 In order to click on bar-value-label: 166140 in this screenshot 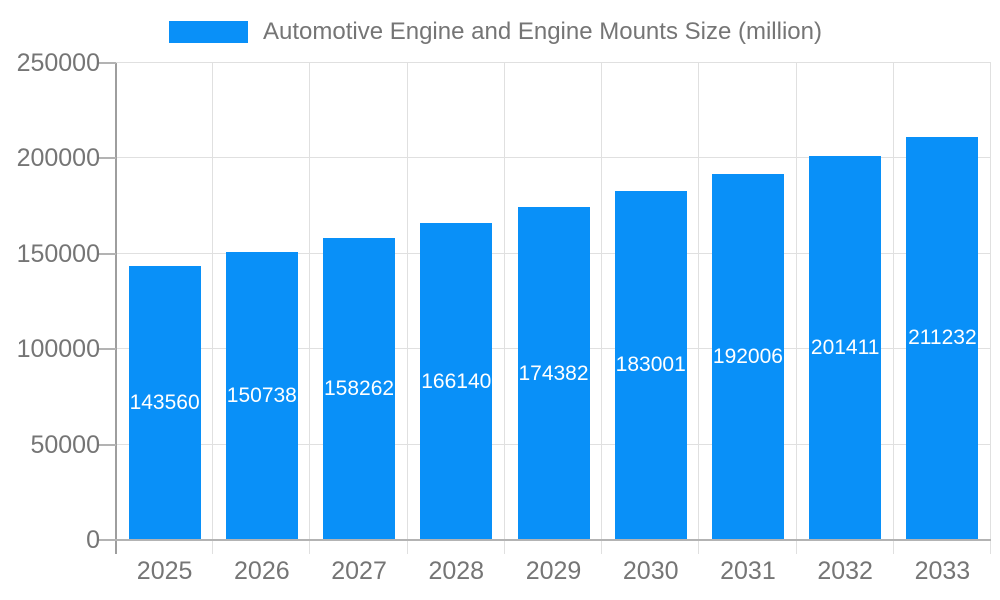, I will do `click(456, 381)`.